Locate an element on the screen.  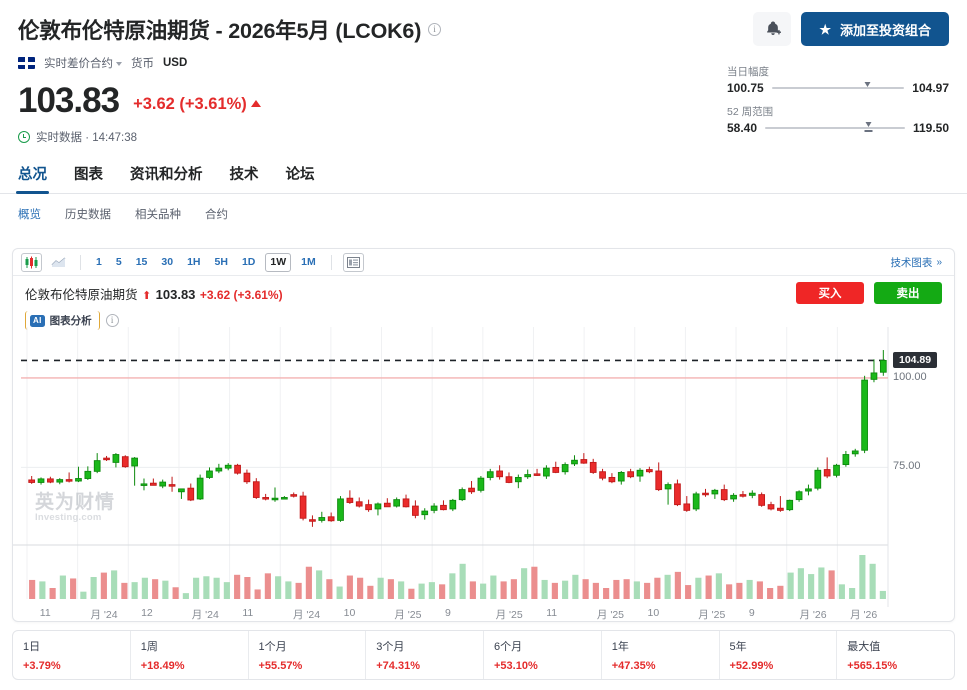
interval-1h: 1H is located at coordinates (194, 261).